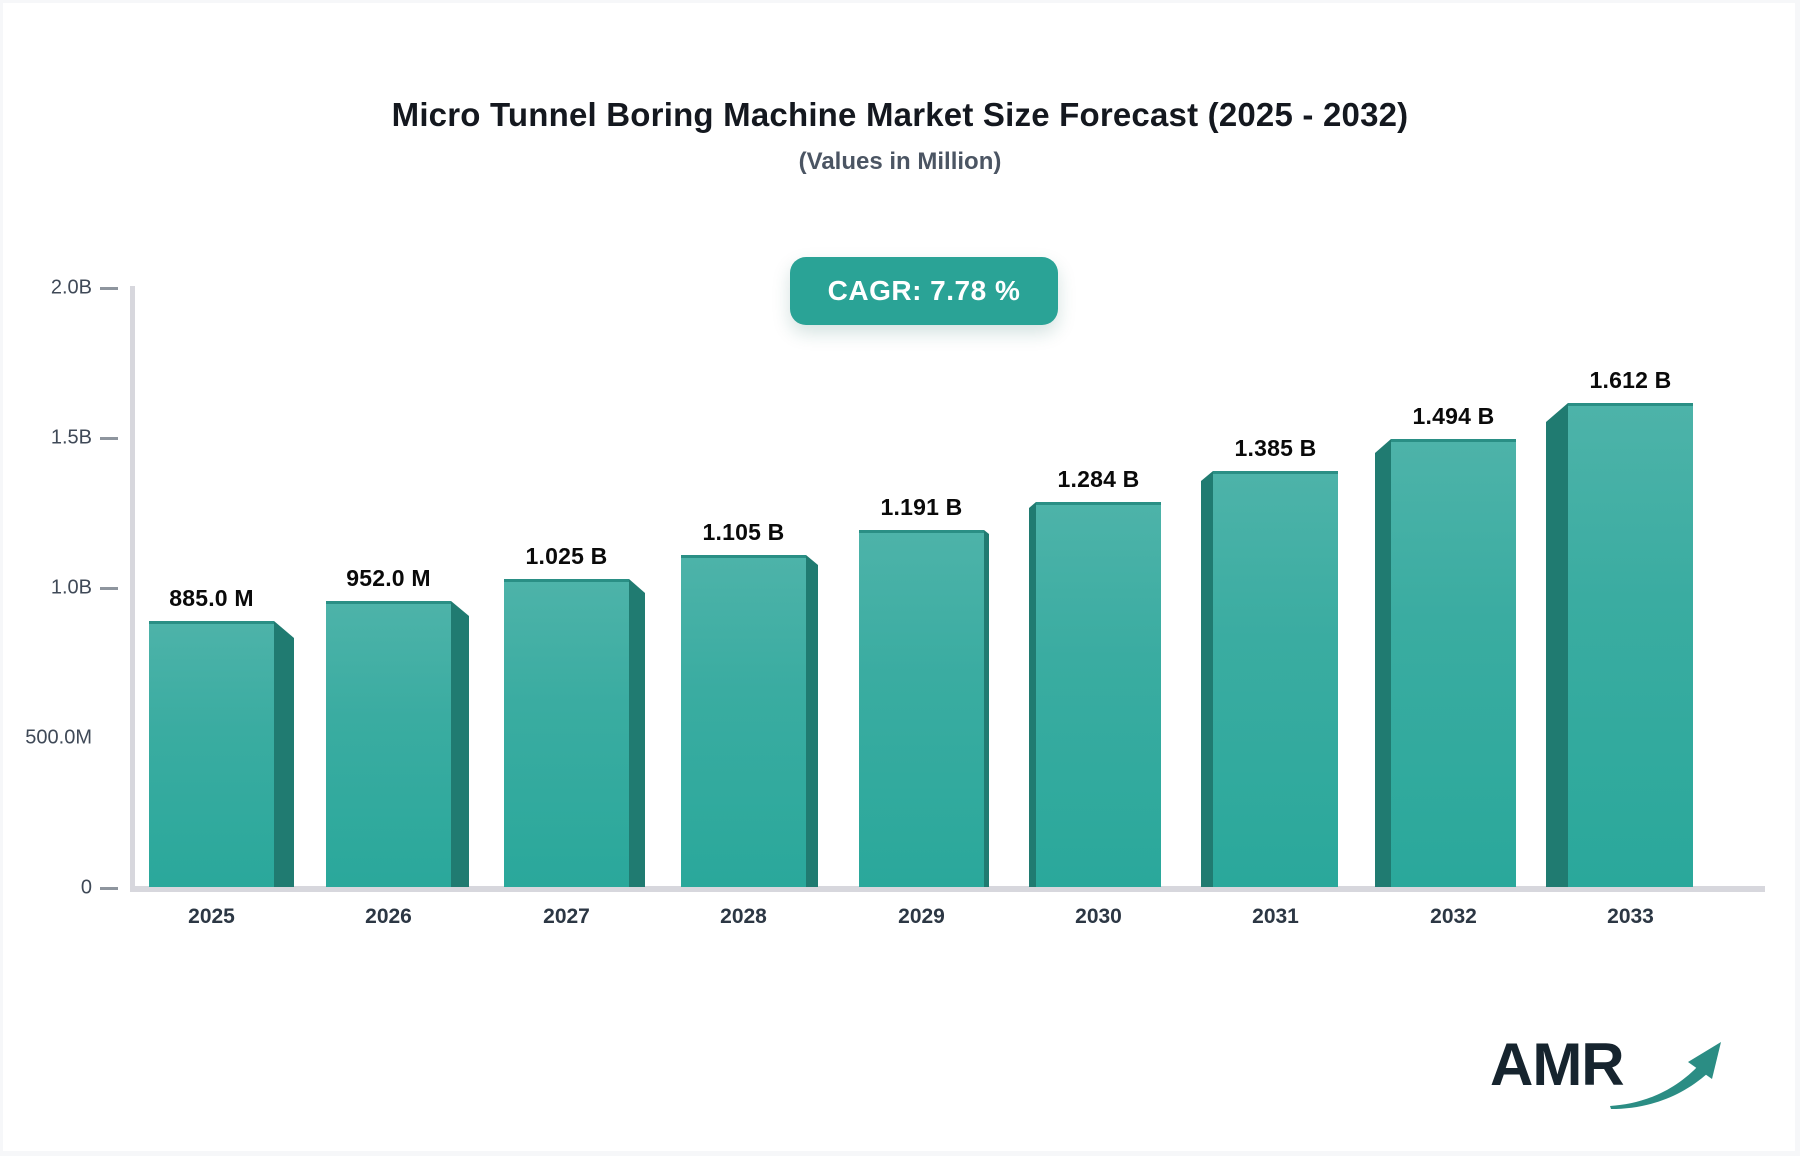 The height and width of the screenshot is (1156, 1800). What do you see at coordinates (388, 578) in the screenshot?
I see `bar-value-label: 952.0 M` at bounding box center [388, 578].